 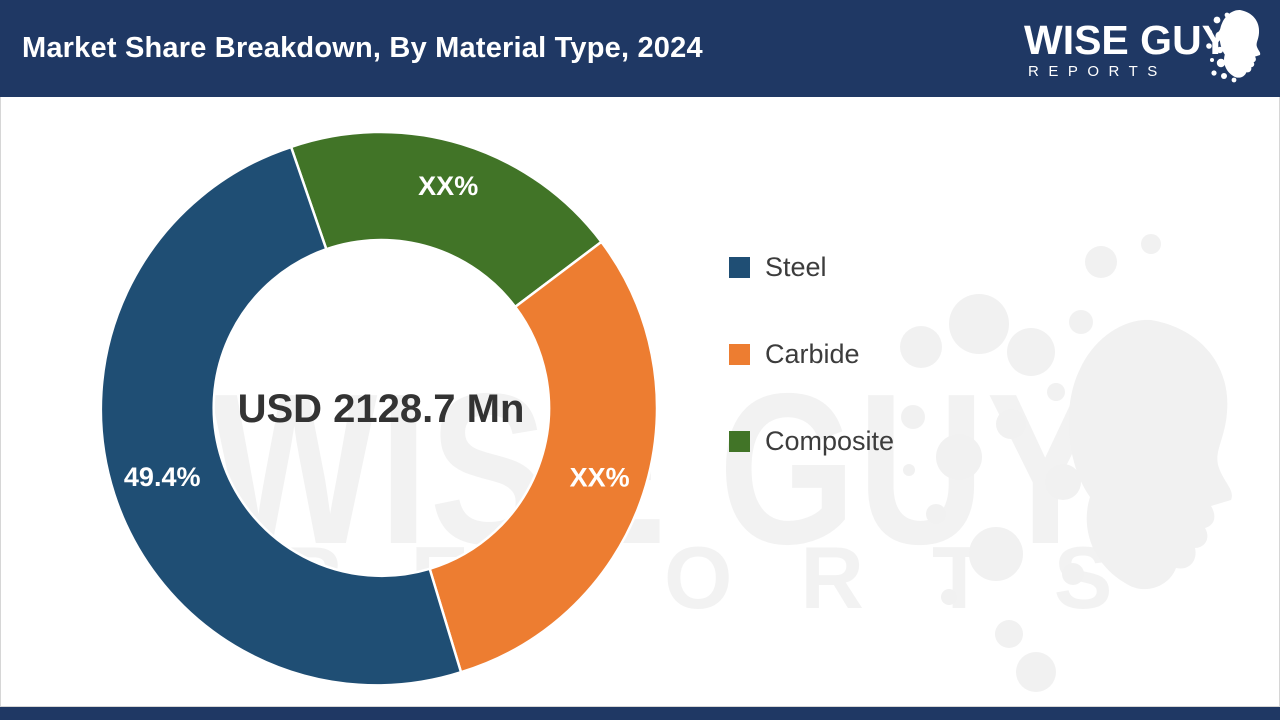 What do you see at coordinates (1240, 43) in the screenshot?
I see `face-logo-icon` at bounding box center [1240, 43].